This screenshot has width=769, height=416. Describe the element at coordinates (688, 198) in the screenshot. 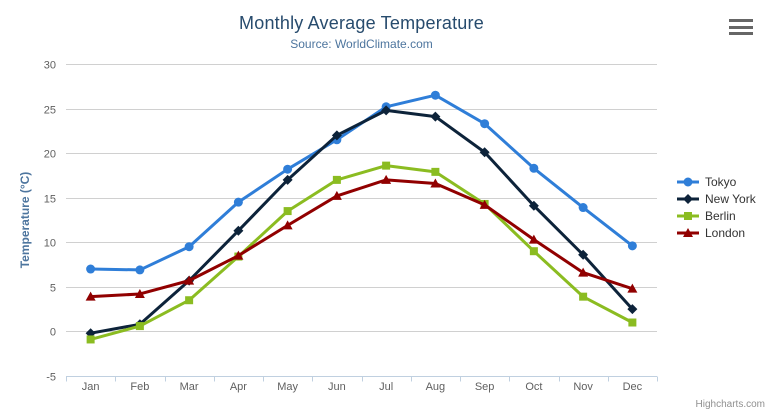

I see `legend-marker-diamond-icon` at that location.